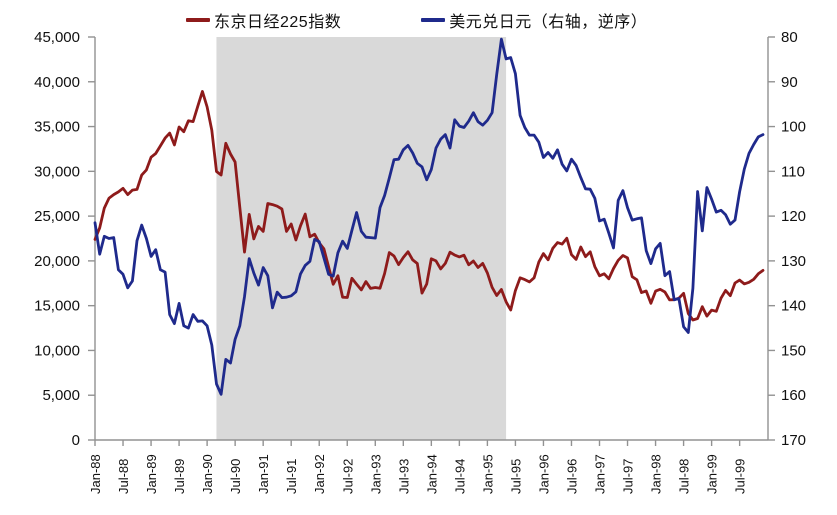 This screenshot has height=515, width=837. What do you see at coordinates (57, 171) in the screenshot?
I see `y-left-tick-label: 30,000` at bounding box center [57, 171].